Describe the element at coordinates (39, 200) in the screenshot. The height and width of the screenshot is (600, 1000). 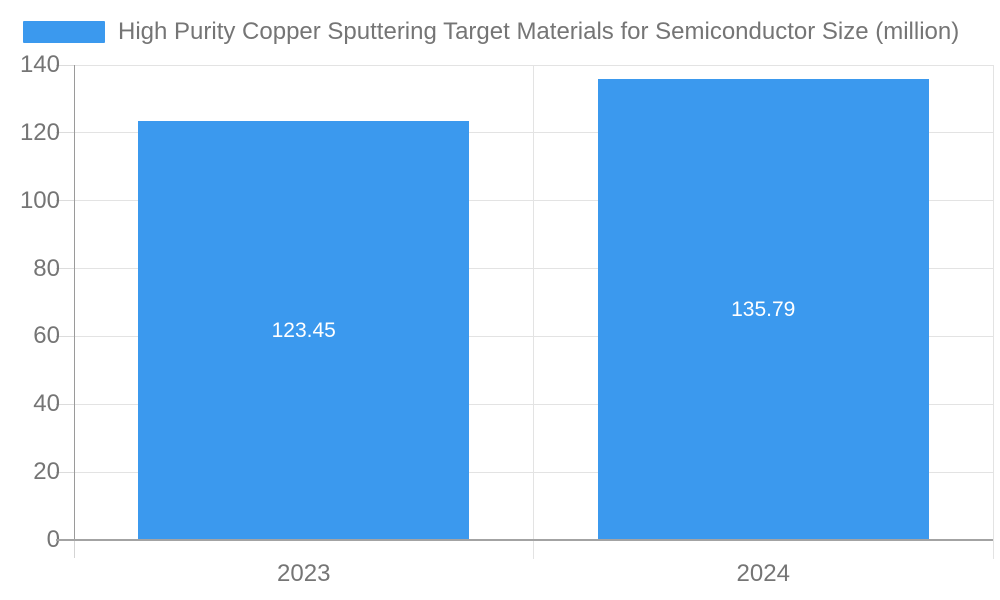
I see `y-tick-label: 100` at that location.